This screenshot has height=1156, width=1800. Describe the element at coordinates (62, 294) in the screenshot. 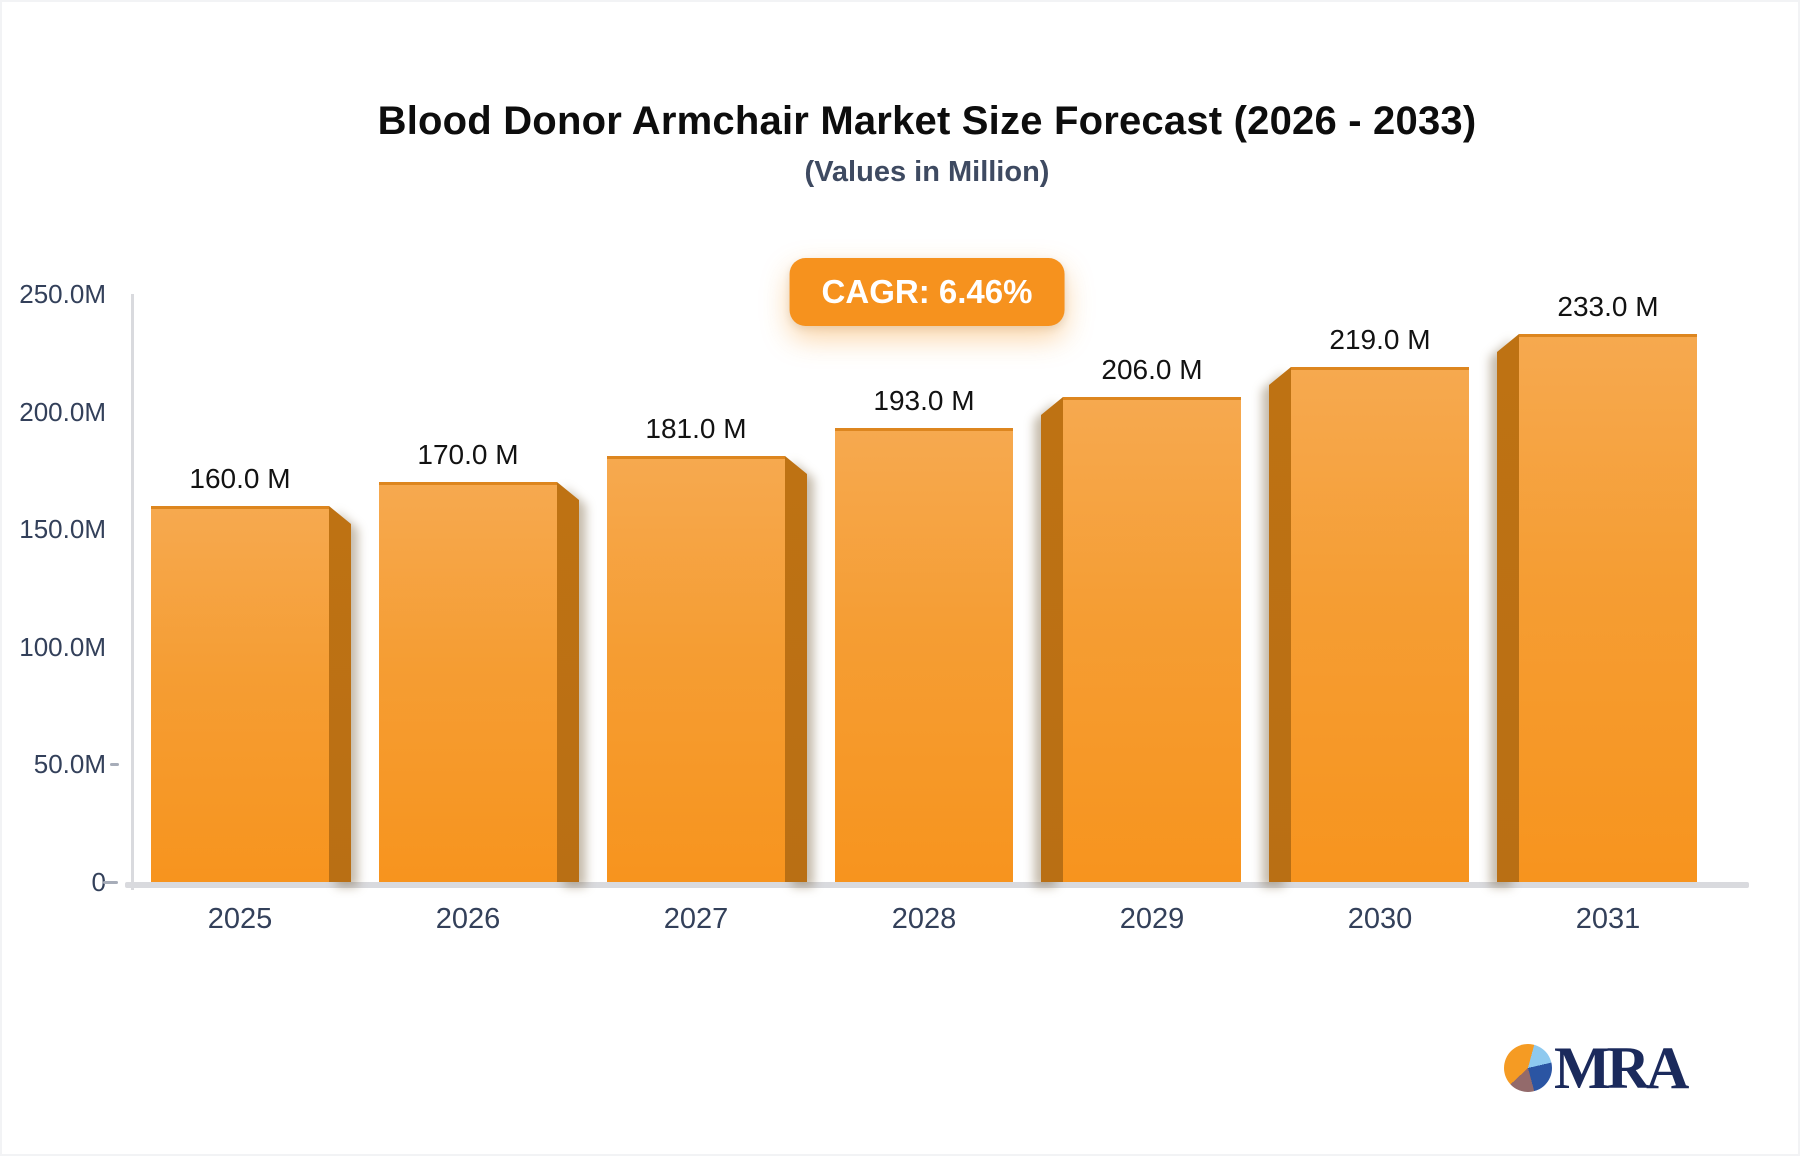

I see `y-axis-label: 250.0M` at that location.